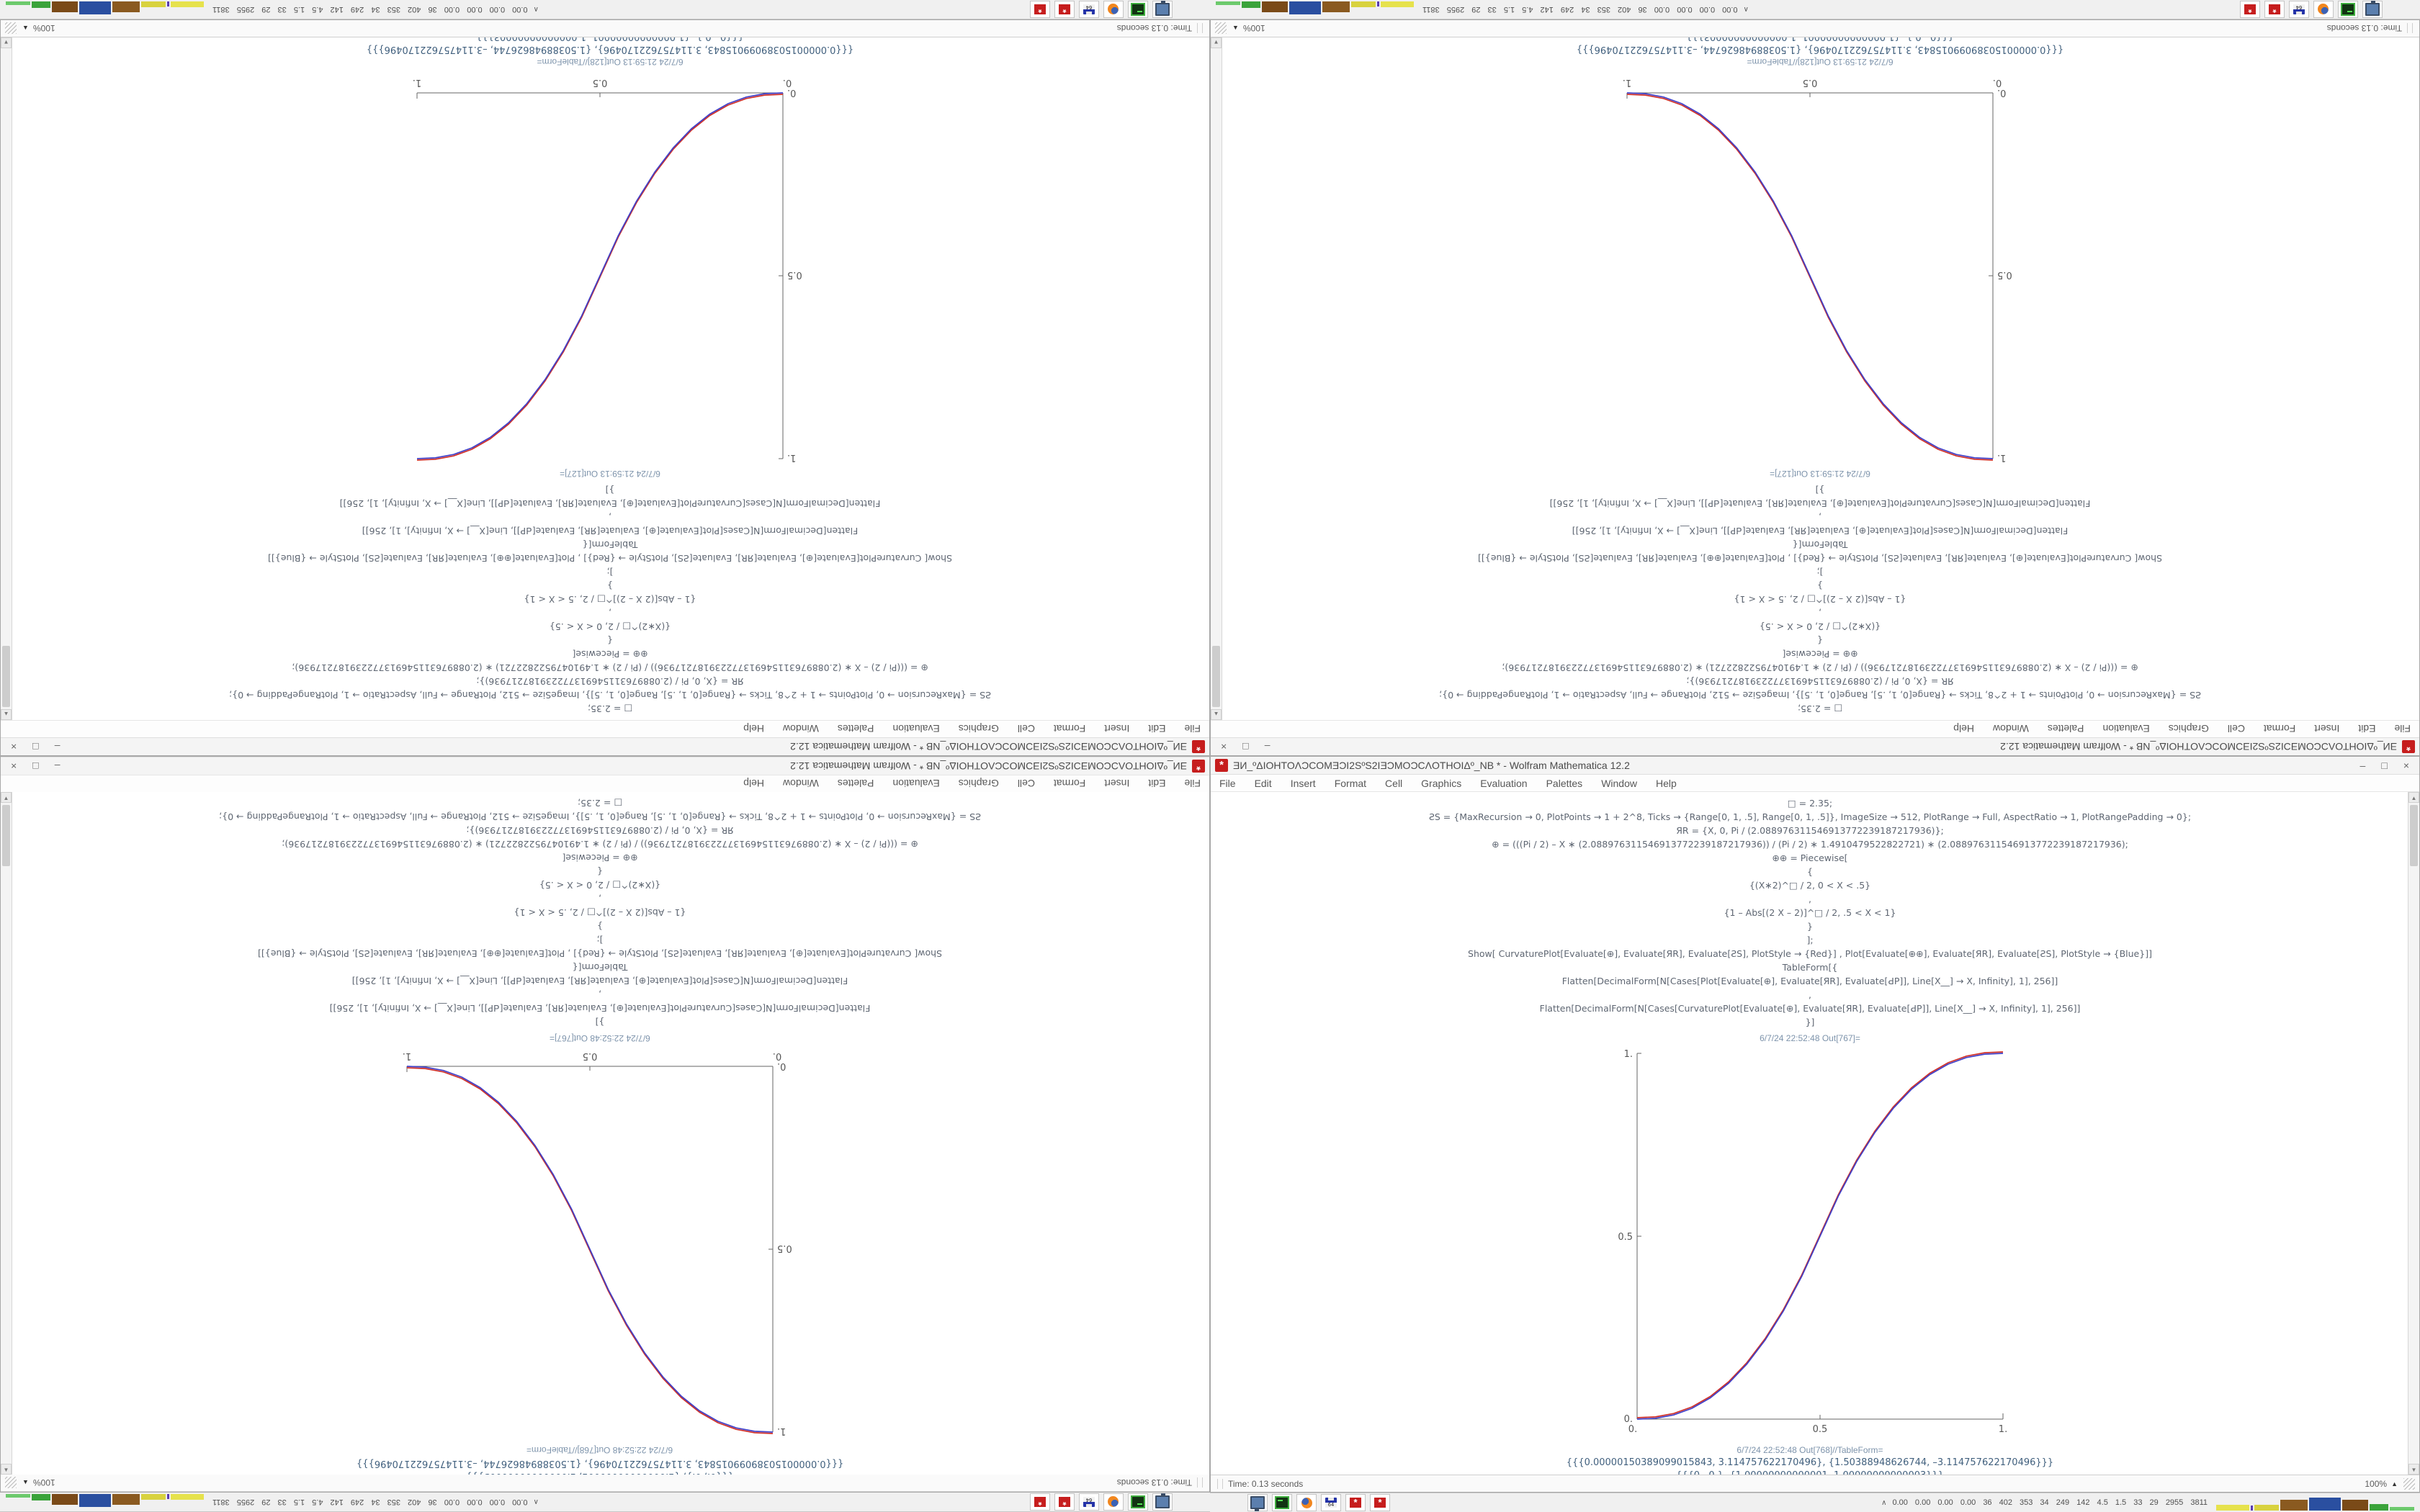 The height and width of the screenshot is (1512, 2420). What do you see at coordinates (2381, 1484) in the screenshot?
I see `magnification-control: 100% ▲` at bounding box center [2381, 1484].